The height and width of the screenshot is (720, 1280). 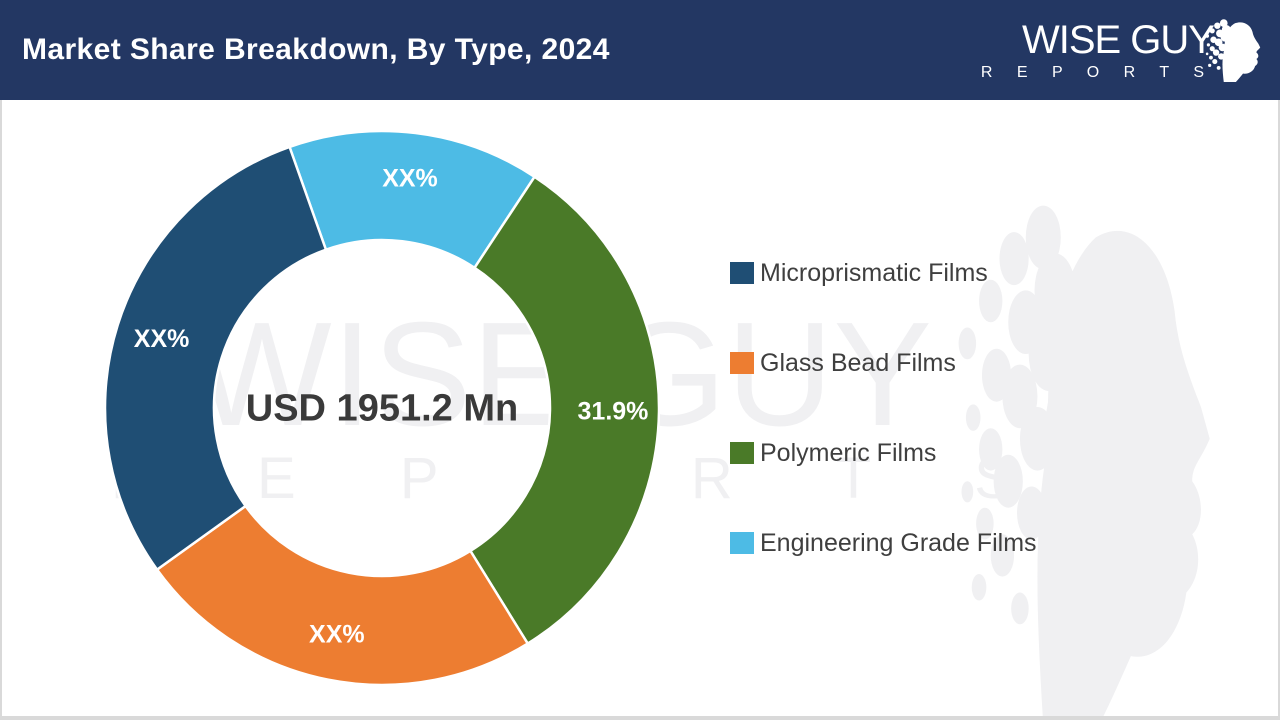 What do you see at coordinates (216, 358) in the screenshot?
I see `donut-segment-microprismatic-films` at bounding box center [216, 358].